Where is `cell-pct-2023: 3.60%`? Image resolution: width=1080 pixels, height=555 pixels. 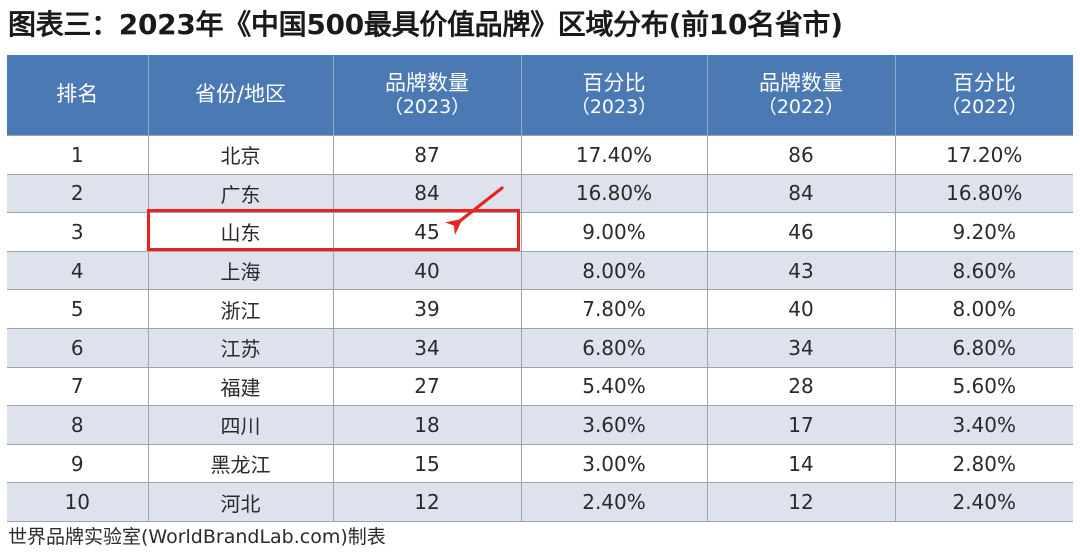 cell-pct-2023: 3.60% is located at coordinates (614, 425).